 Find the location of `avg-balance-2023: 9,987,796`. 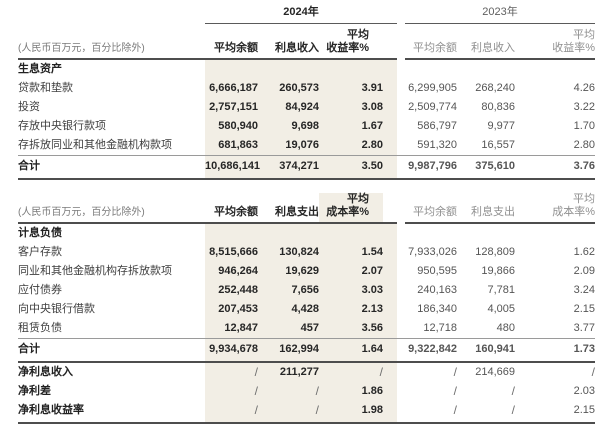

avg-balance-2023: 9,987,796 is located at coordinates (432, 166).